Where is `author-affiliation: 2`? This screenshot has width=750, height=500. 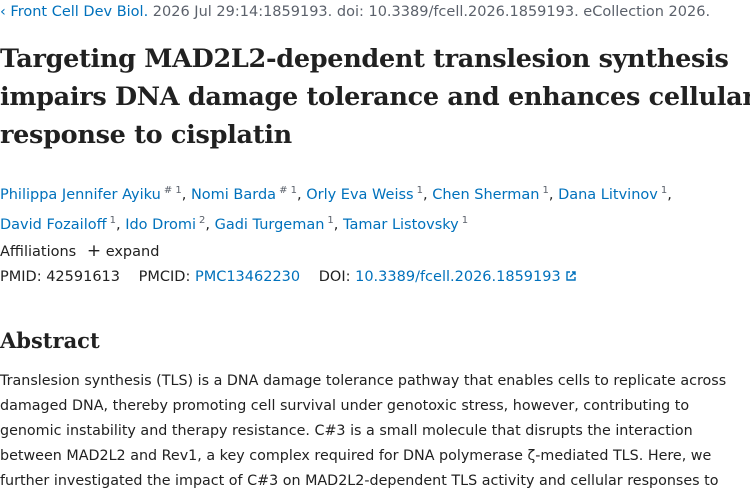 author-affiliation: 2 is located at coordinates (202, 220).